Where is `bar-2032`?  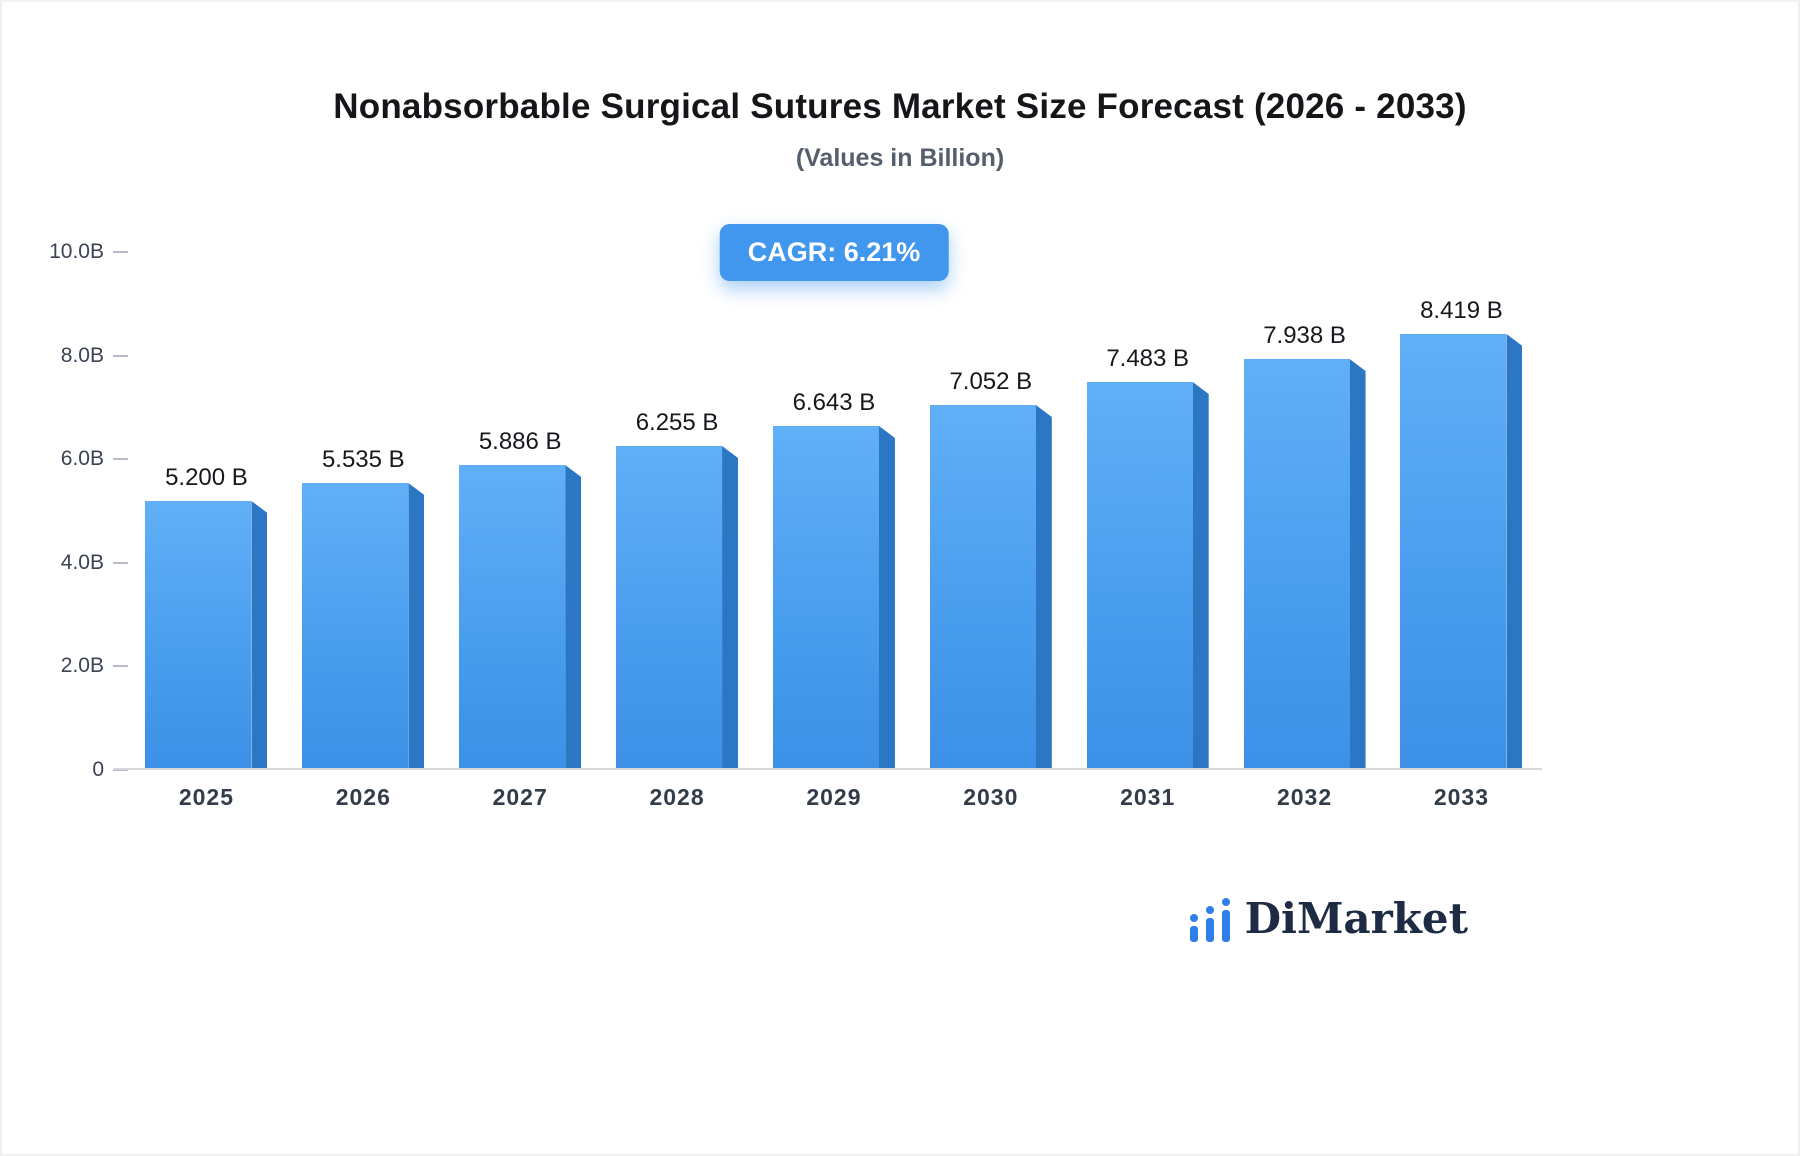
bar-2032 is located at coordinates (1304, 564).